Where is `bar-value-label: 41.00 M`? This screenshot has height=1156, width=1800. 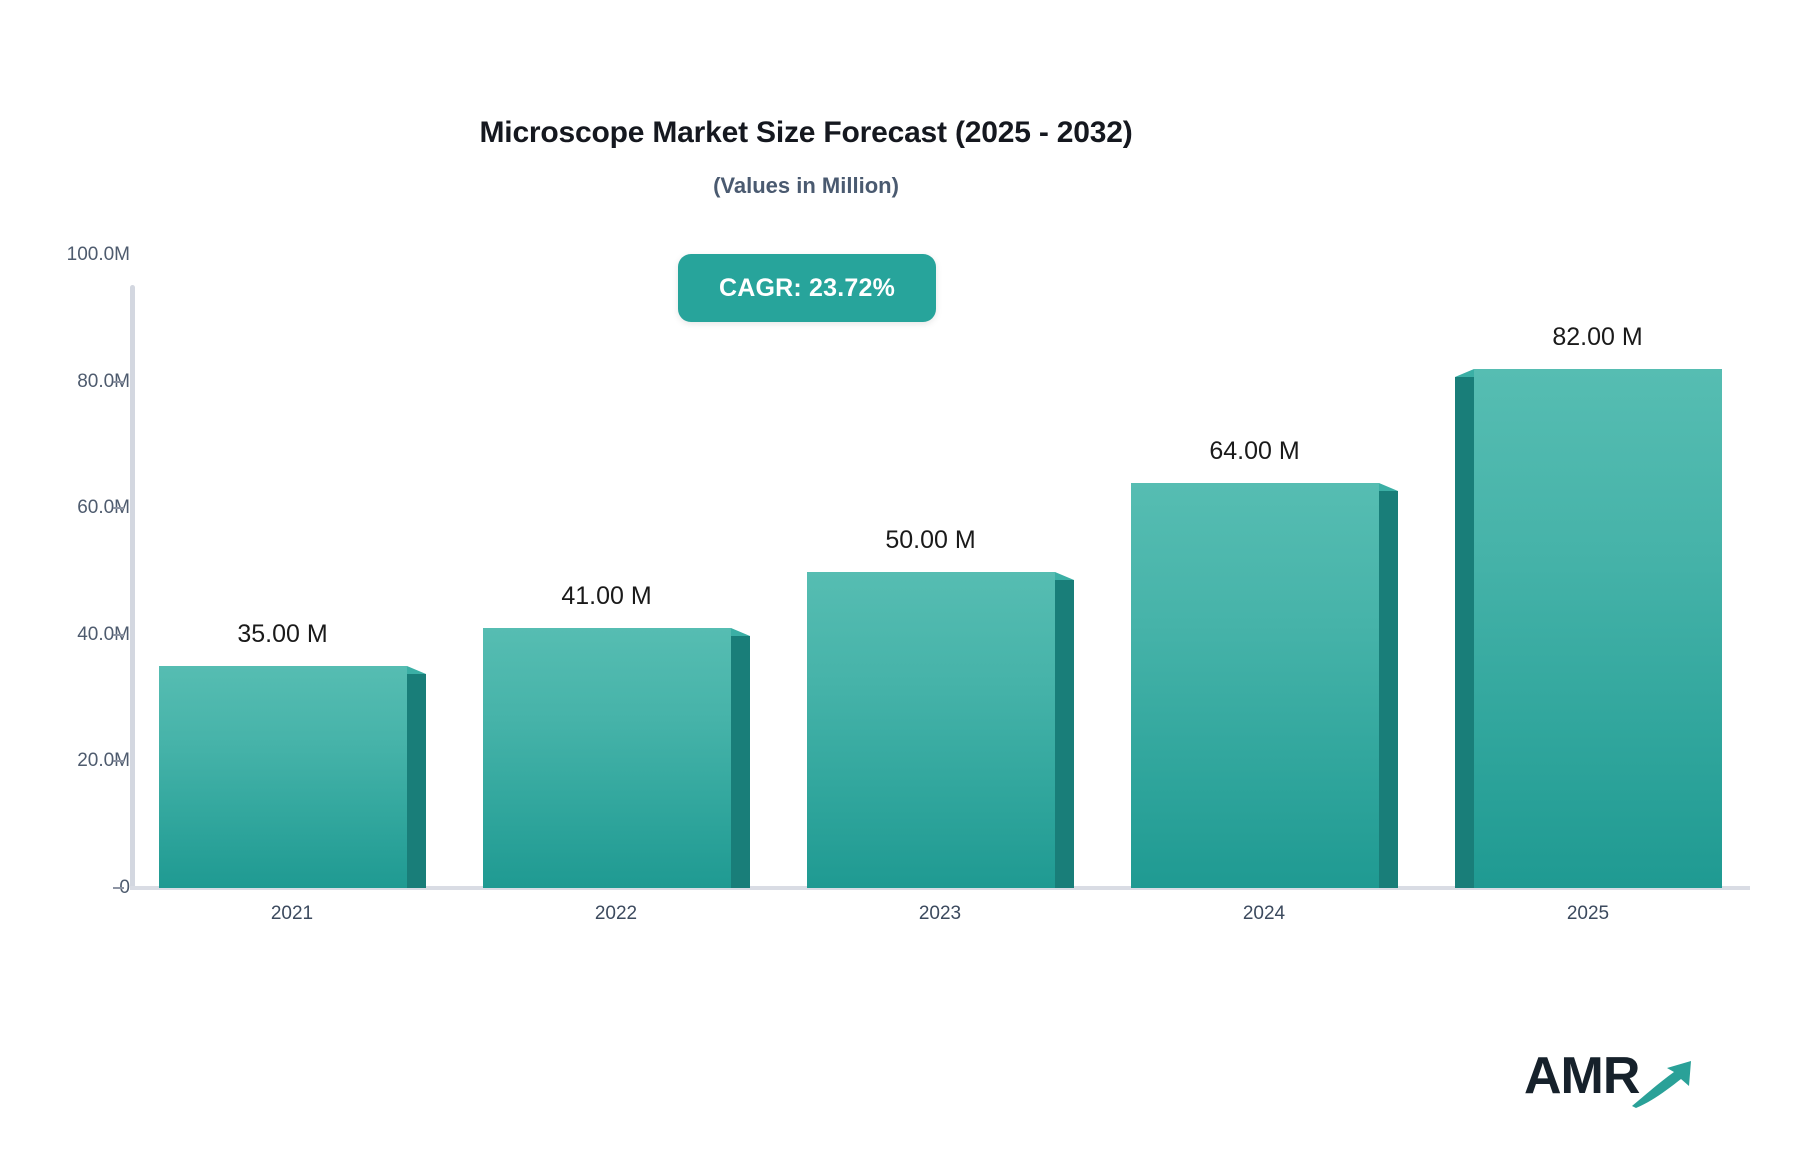
bar-value-label: 41.00 M is located at coordinates (606, 596).